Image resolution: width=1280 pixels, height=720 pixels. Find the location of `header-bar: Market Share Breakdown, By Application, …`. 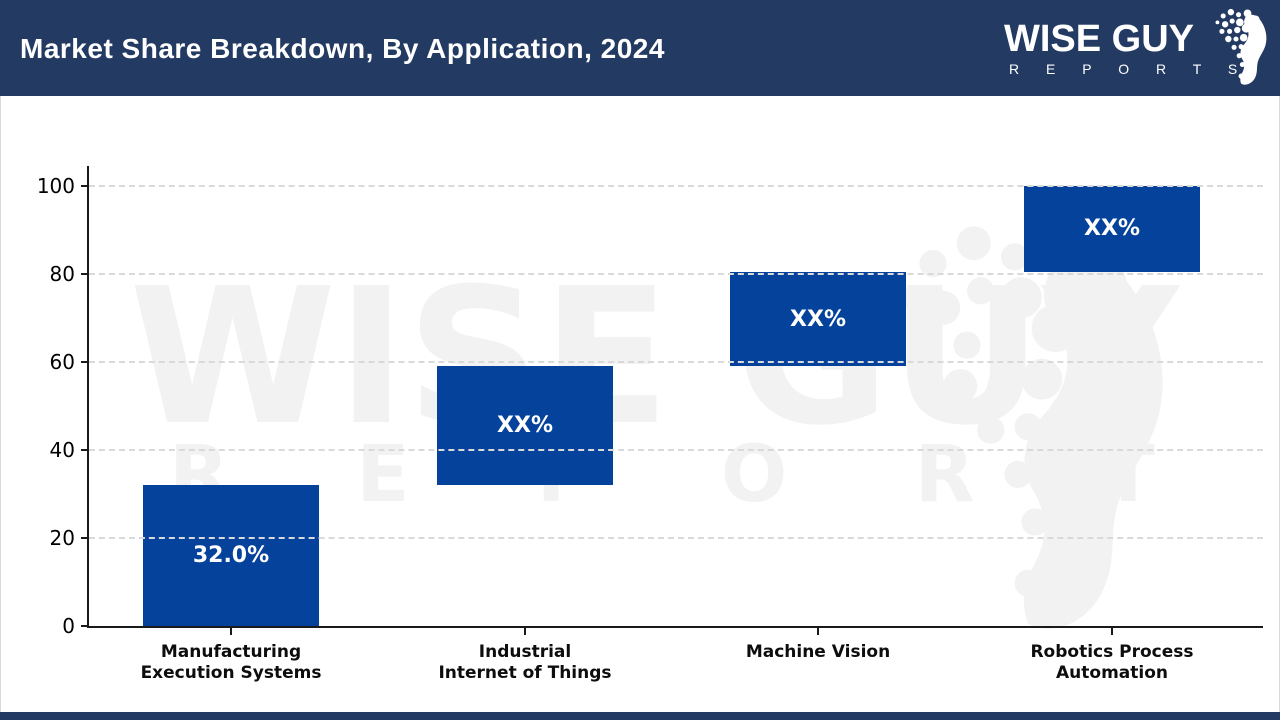

header-bar: Market Share Breakdown, By Application, … is located at coordinates (640, 48).